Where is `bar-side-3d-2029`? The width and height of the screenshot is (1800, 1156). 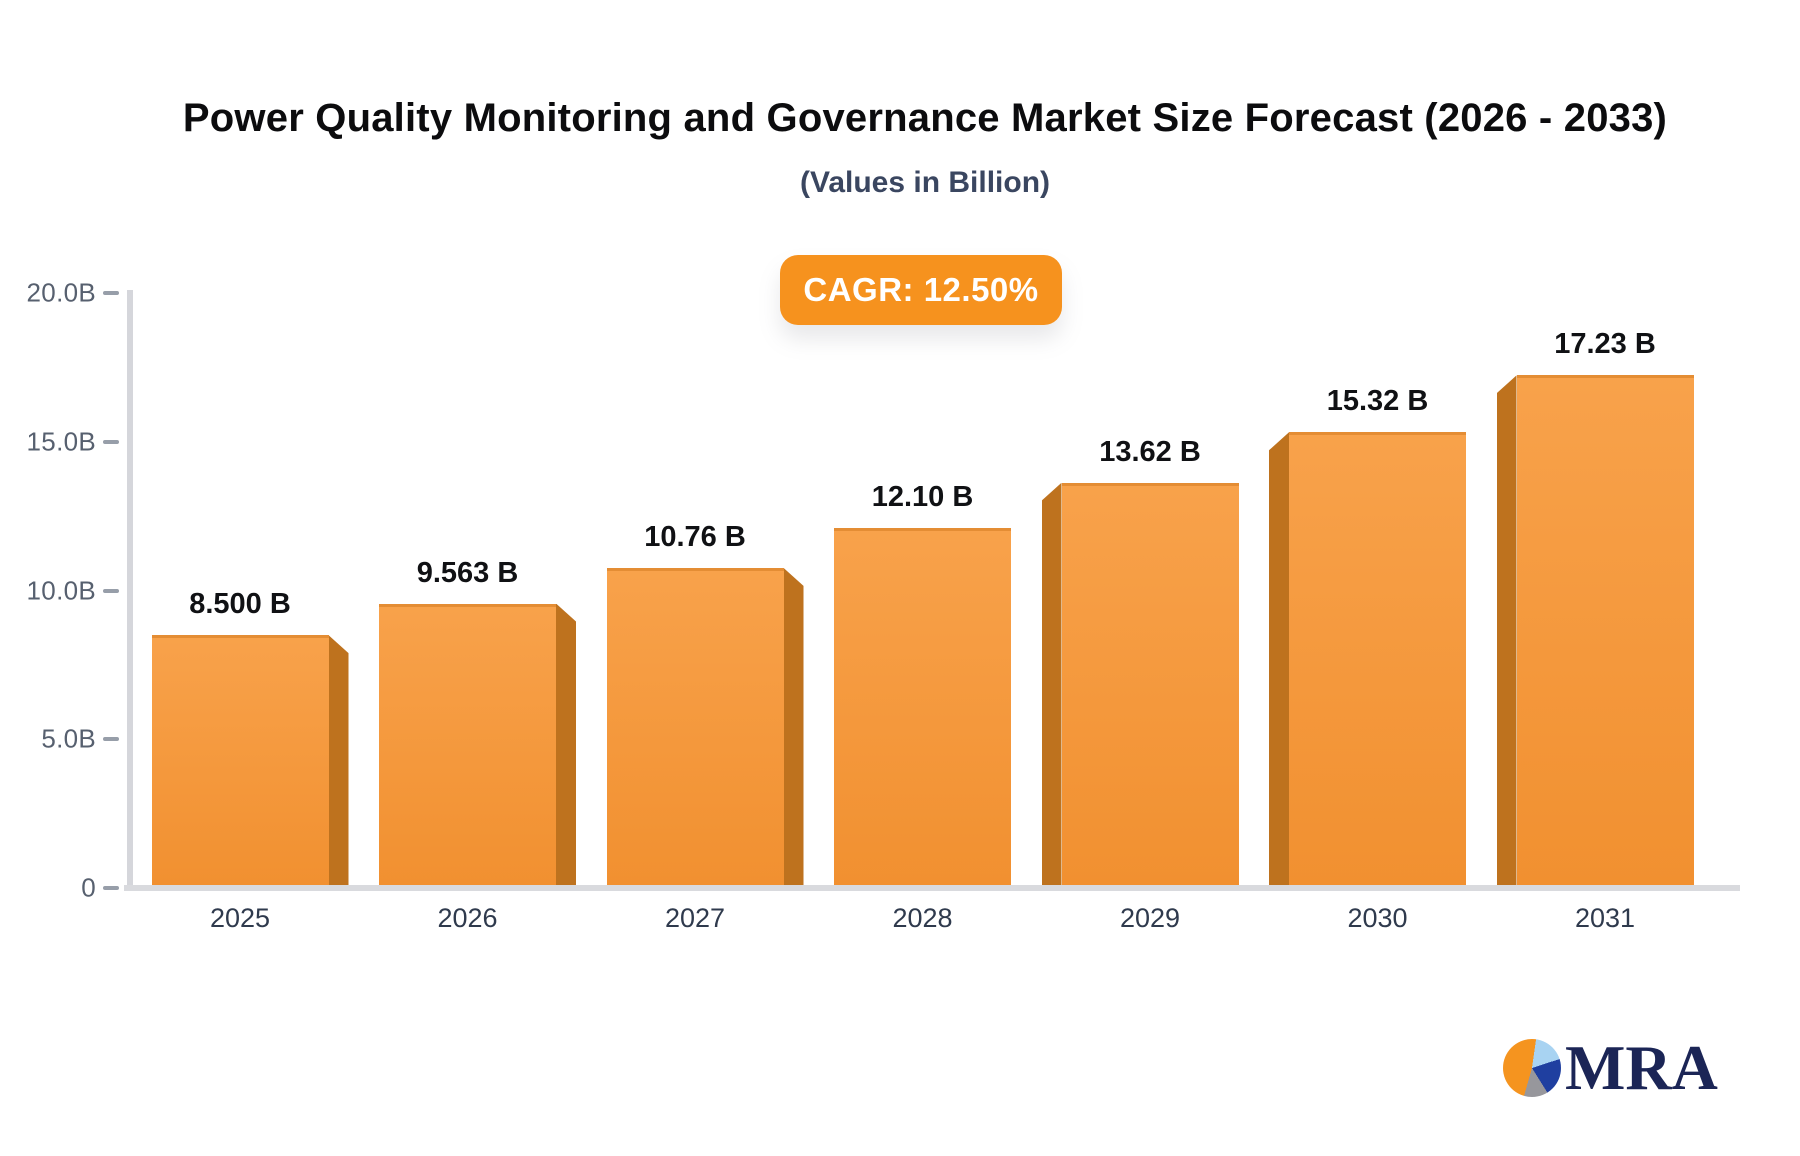 bar-side-3d-2029 is located at coordinates (1051, 685).